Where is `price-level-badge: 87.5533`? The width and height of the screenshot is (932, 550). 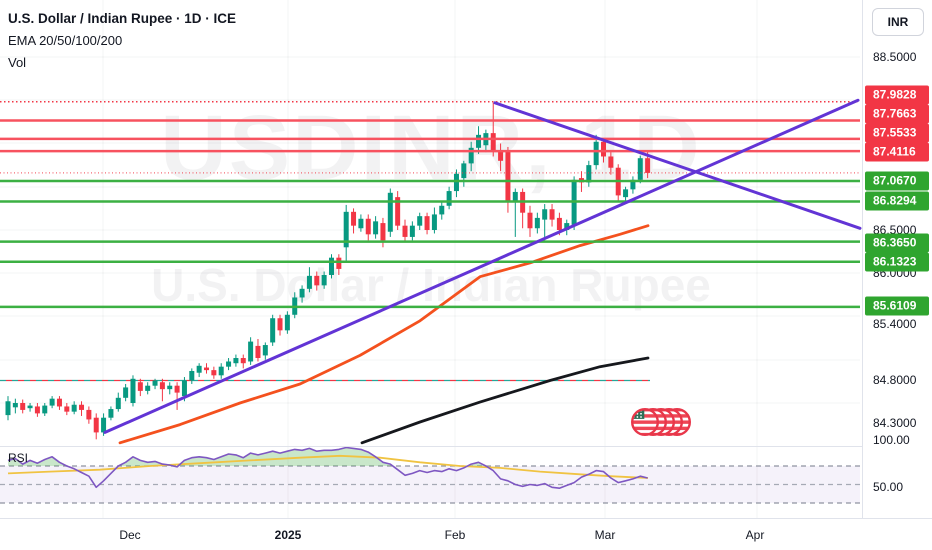
price-level-badge: 87.5533 is located at coordinates (897, 133).